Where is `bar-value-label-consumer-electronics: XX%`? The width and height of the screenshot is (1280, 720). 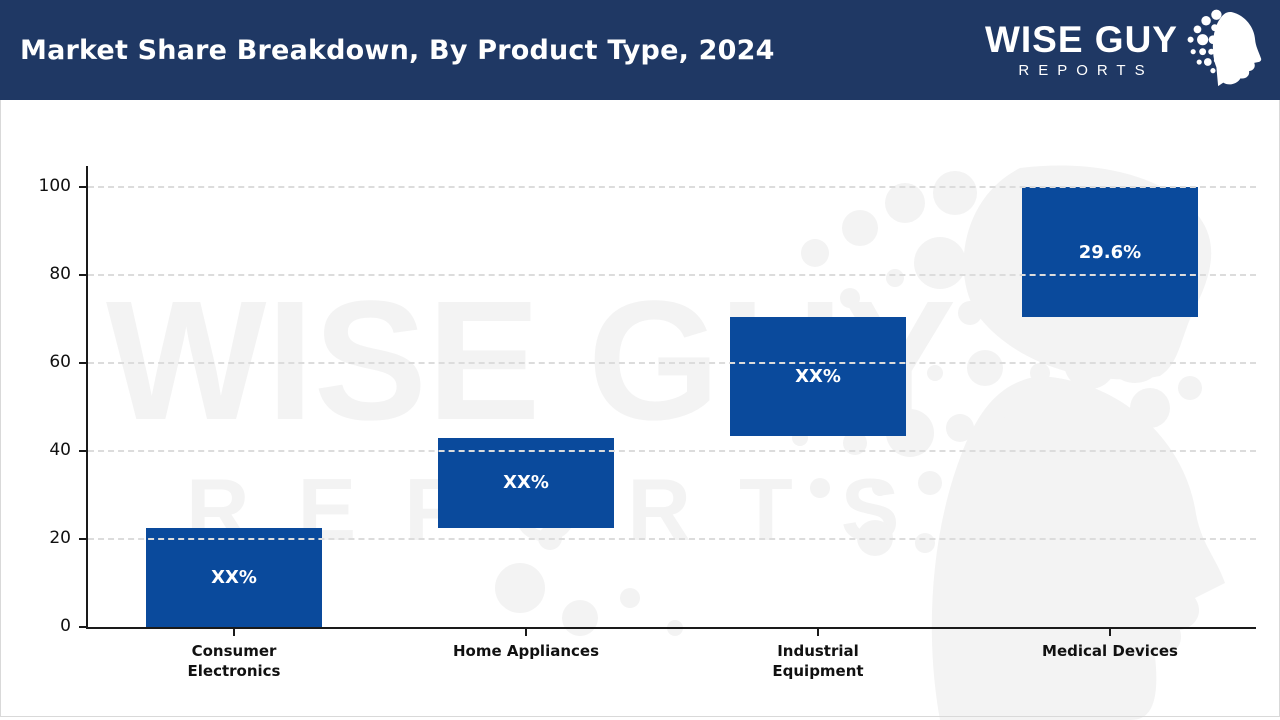 bar-value-label-consumer-electronics: XX% is located at coordinates (234, 577).